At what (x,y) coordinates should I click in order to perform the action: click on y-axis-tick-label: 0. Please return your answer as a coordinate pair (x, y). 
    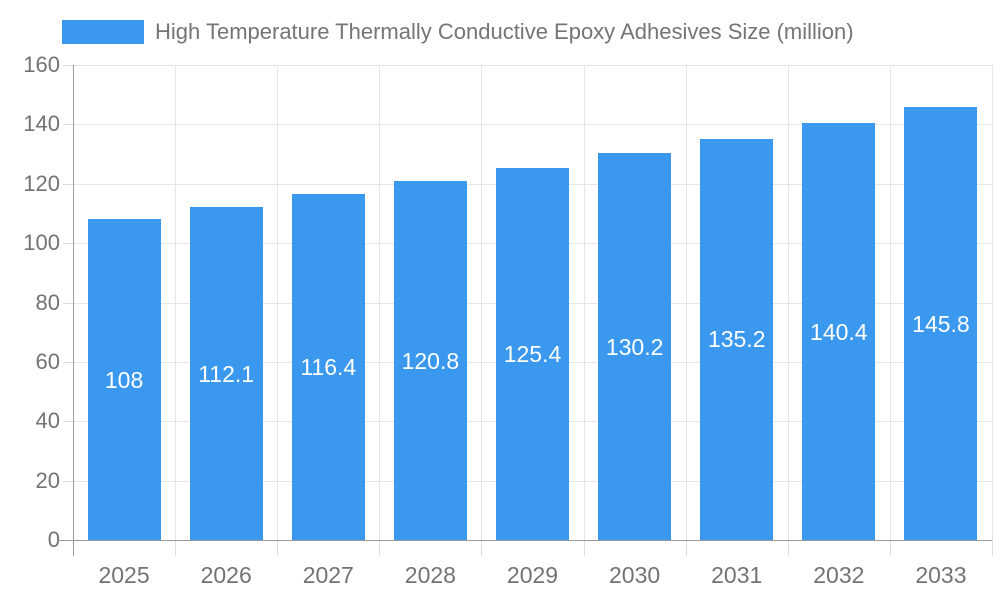
    Looking at the image, I should click on (53, 539).